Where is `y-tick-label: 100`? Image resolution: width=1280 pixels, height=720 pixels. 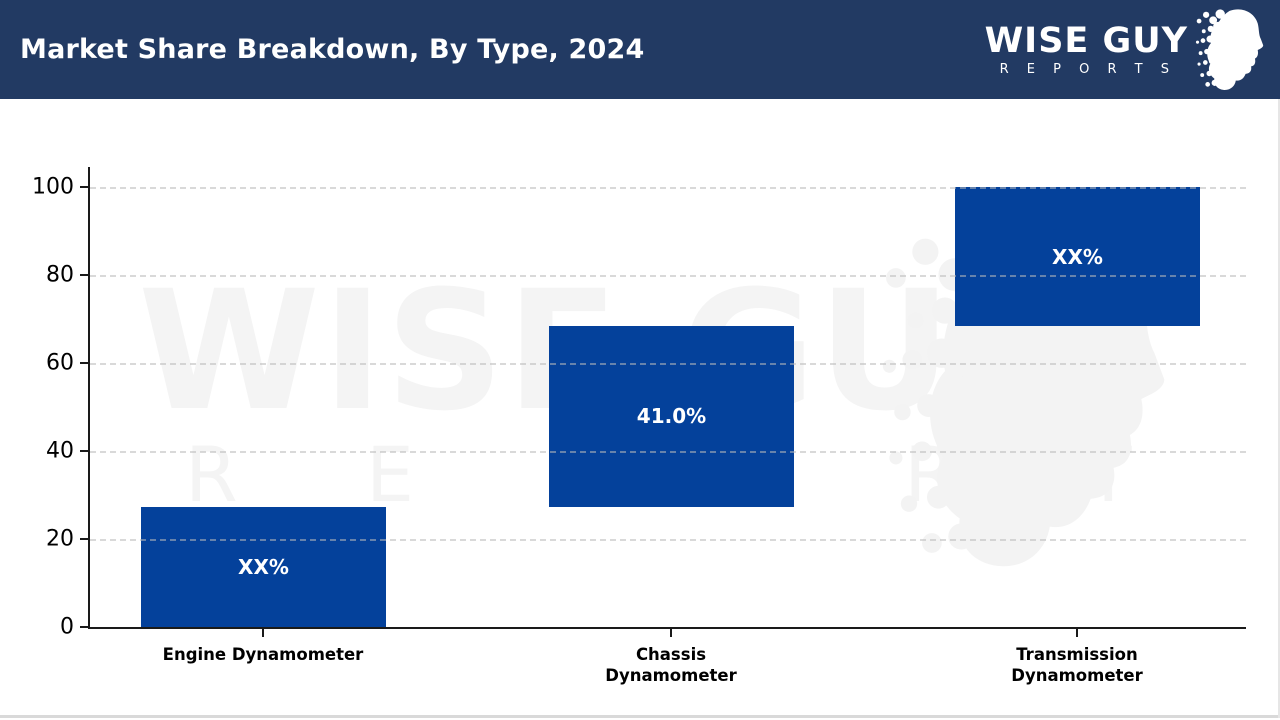 y-tick-label: 100 is located at coordinates (53, 187).